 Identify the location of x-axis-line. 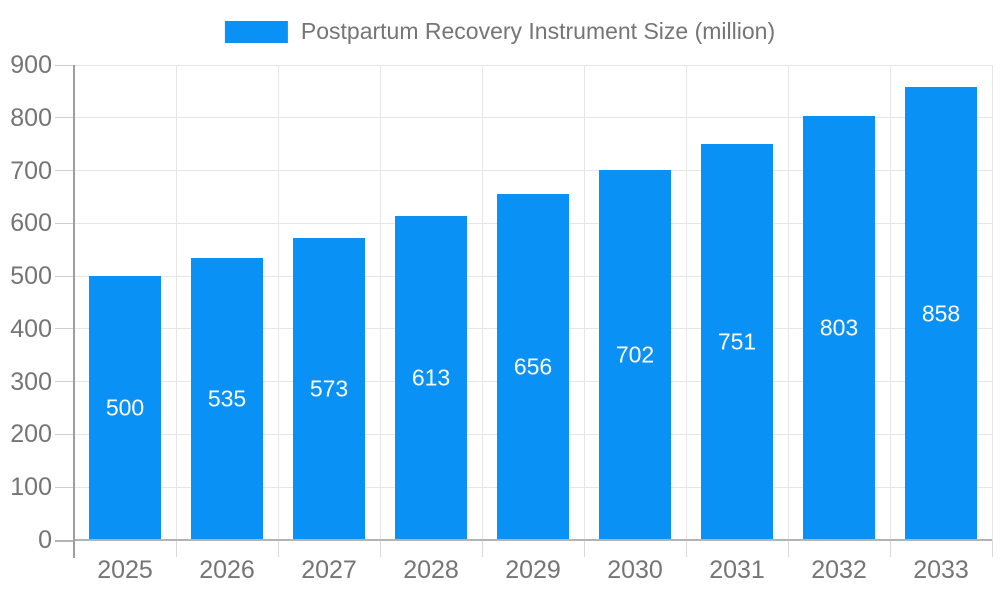
(533, 540).